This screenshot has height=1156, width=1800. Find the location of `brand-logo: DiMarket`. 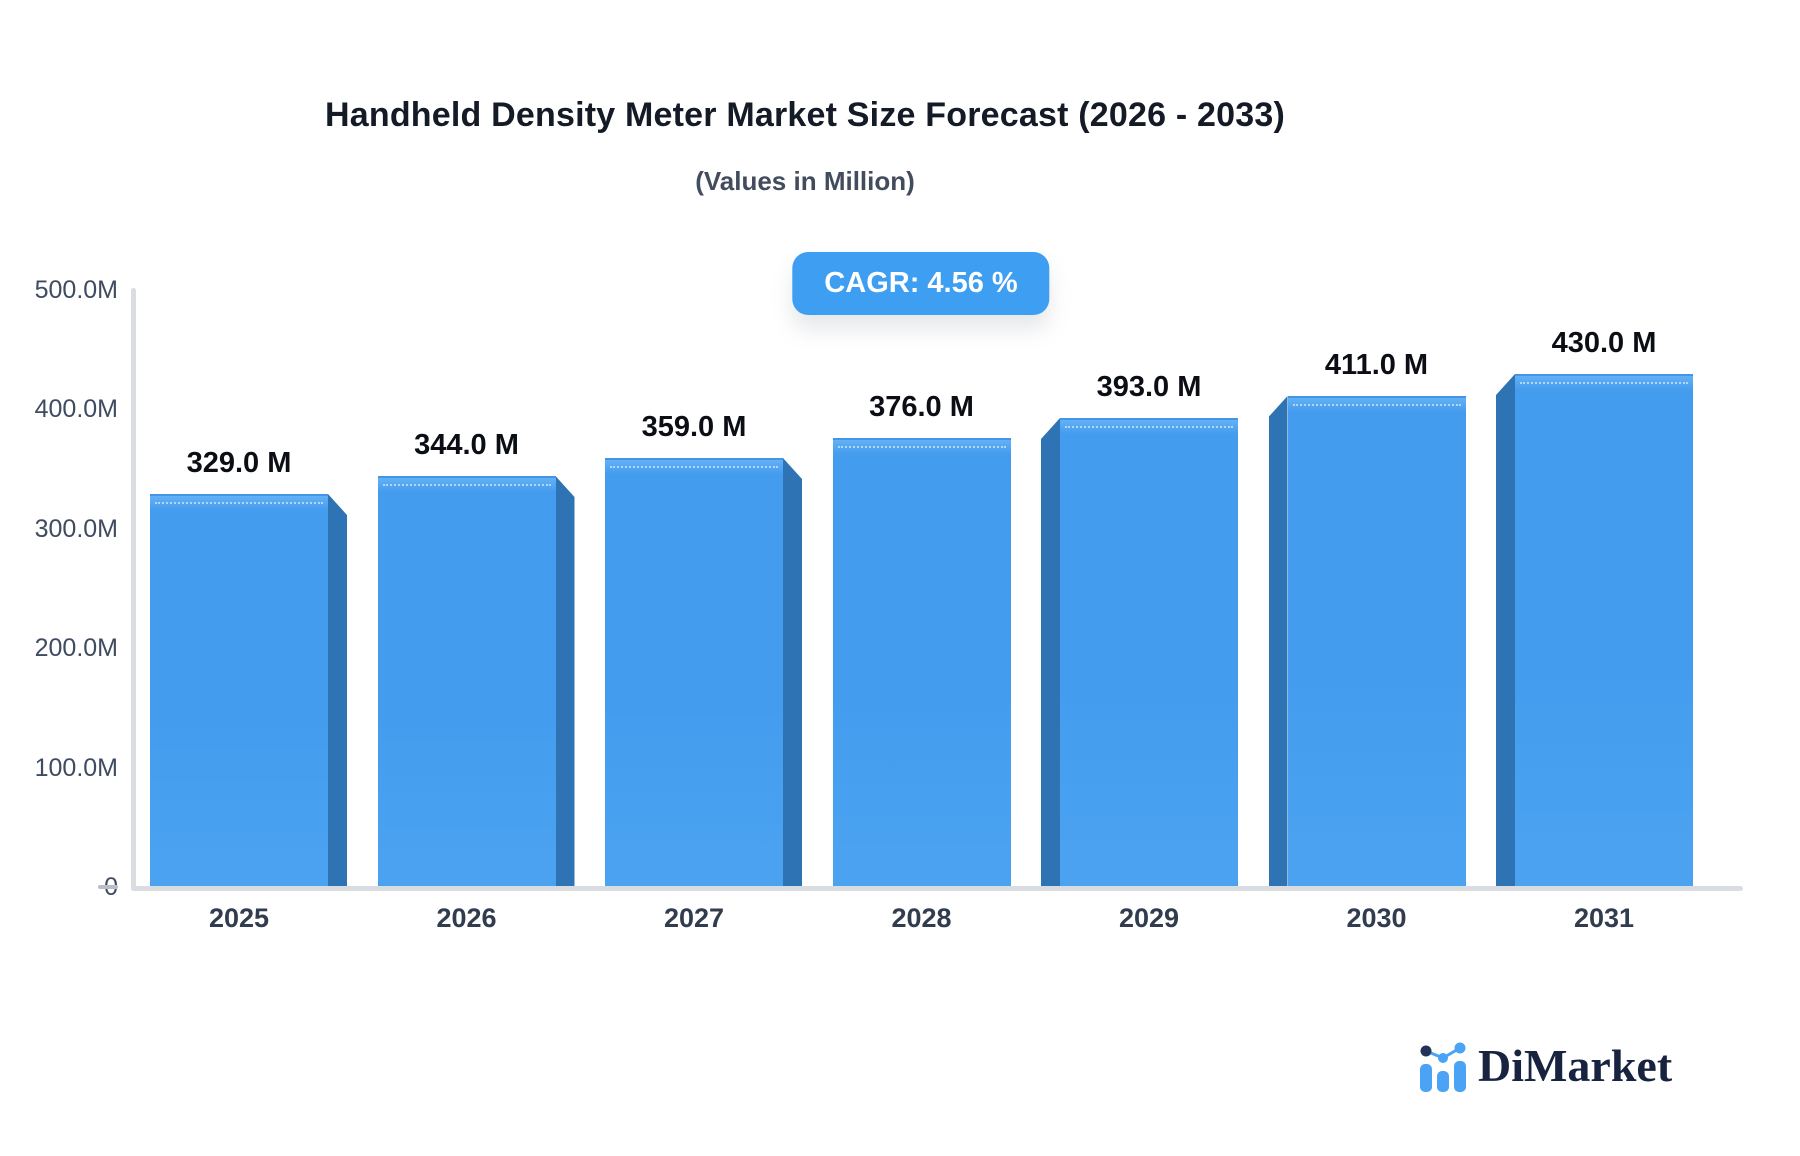

brand-logo: DiMarket is located at coordinates (1545, 1066).